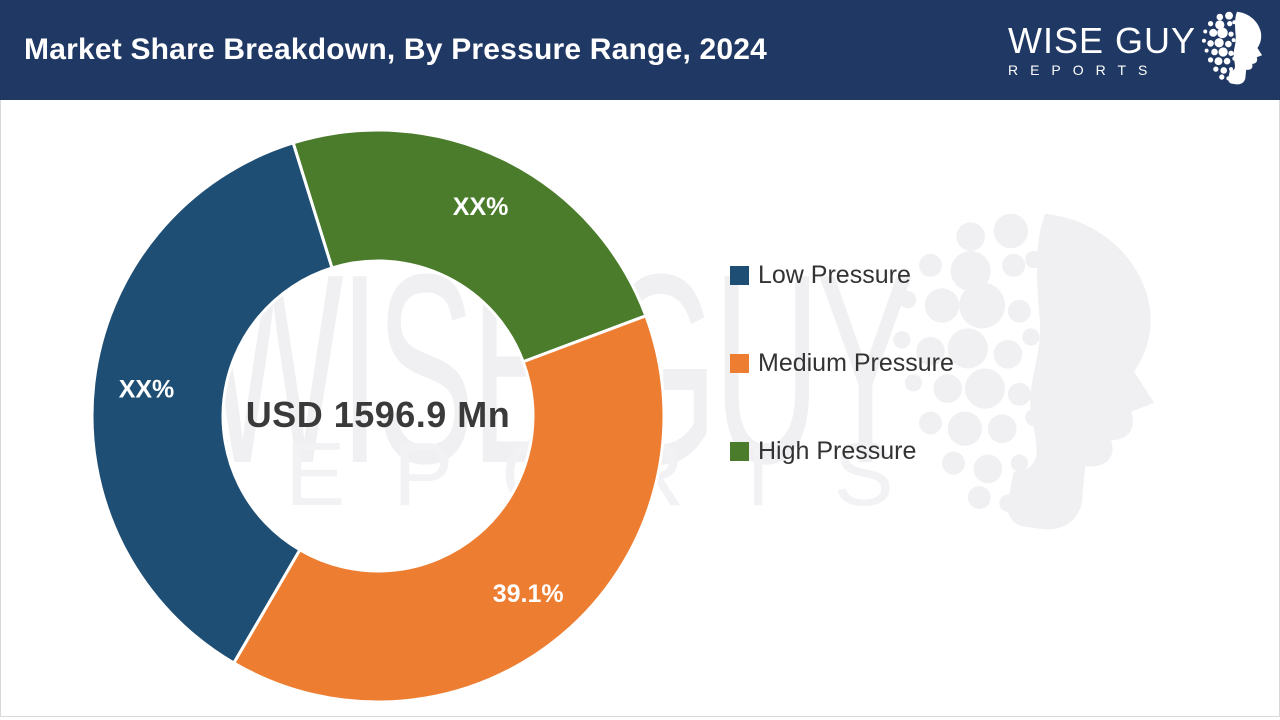 This screenshot has height=720, width=1280. What do you see at coordinates (528, 594) in the screenshot?
I see `slice-label-medium-pressure: 39.1%` at bounding box center [528, 594].